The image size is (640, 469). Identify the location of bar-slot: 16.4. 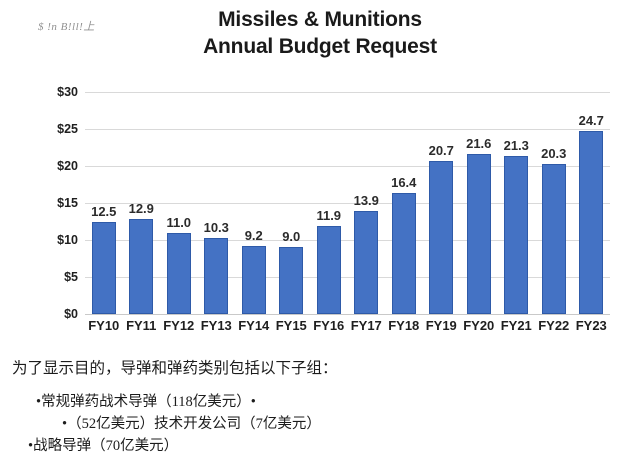
(404, 203).